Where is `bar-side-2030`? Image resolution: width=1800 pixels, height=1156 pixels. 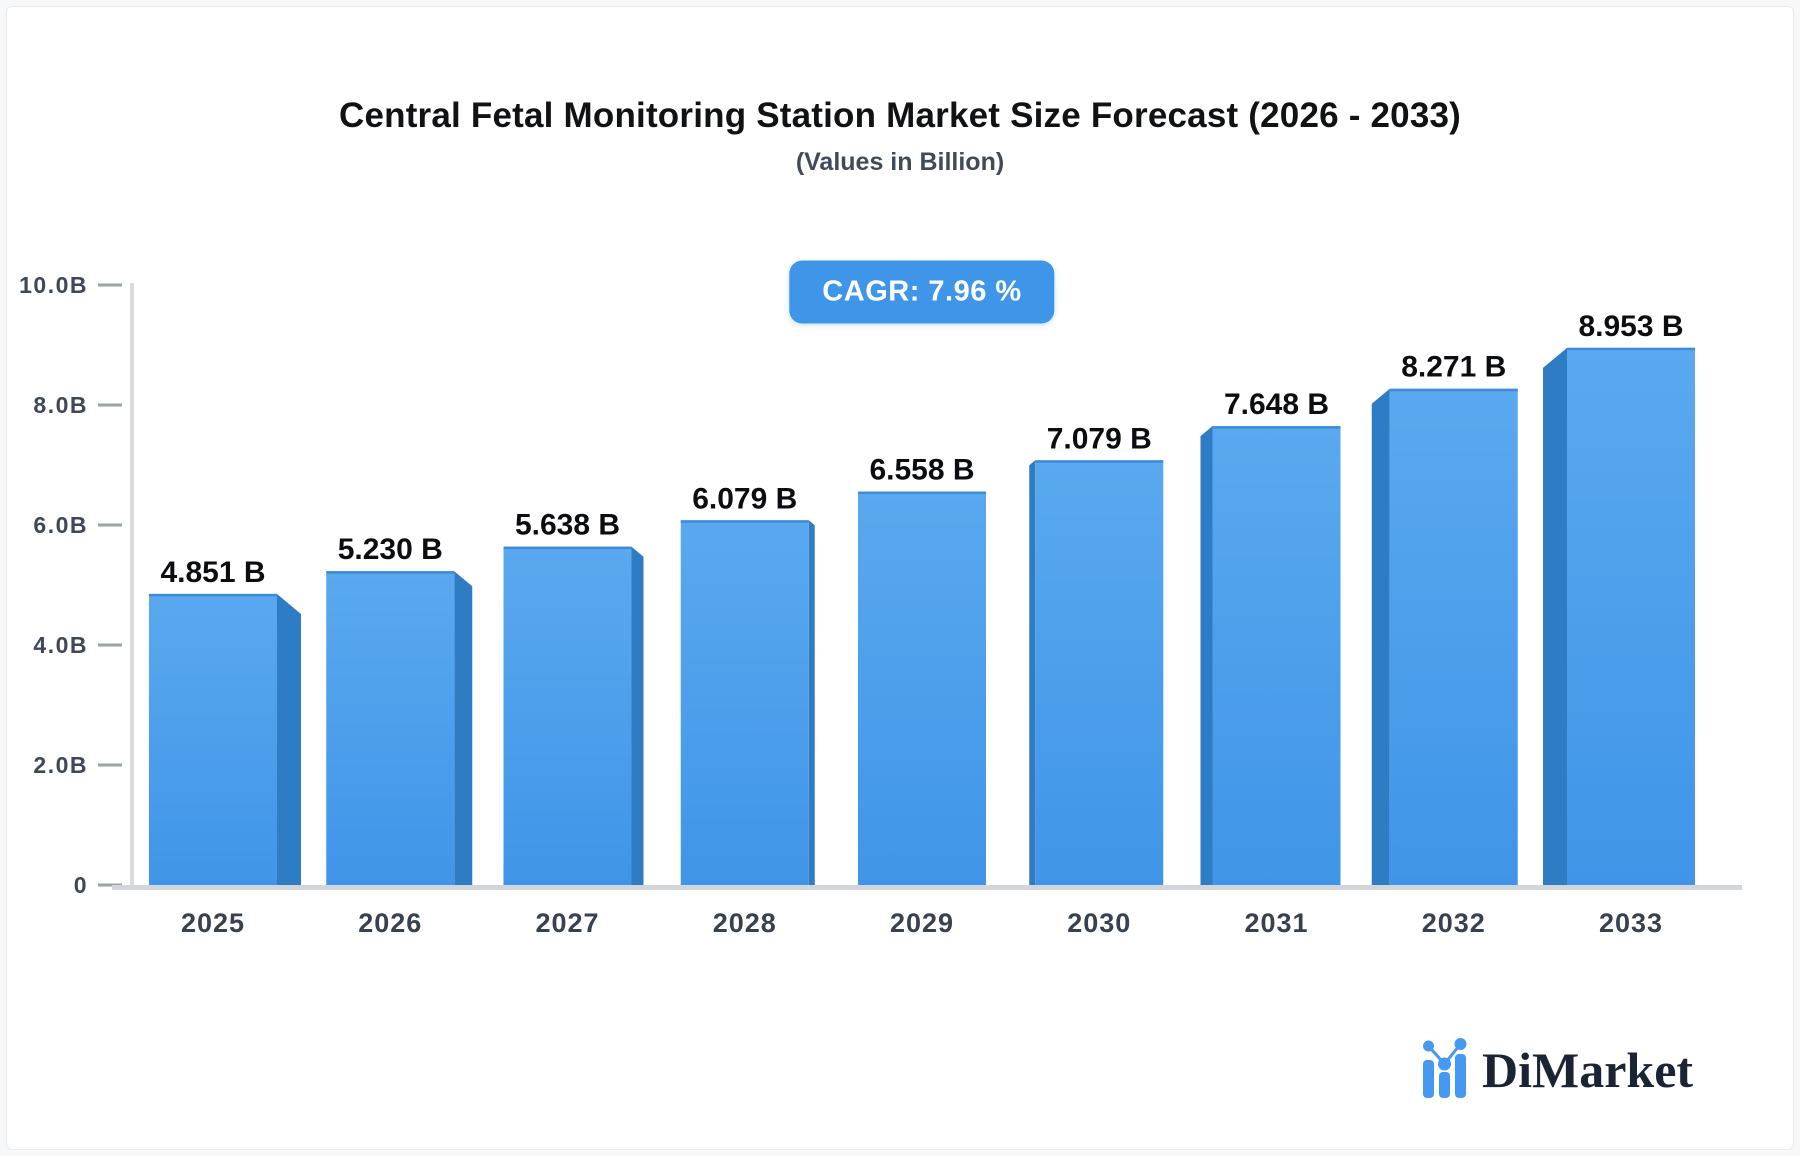 bar-side-2030 is located at coordinates (1032, 672).